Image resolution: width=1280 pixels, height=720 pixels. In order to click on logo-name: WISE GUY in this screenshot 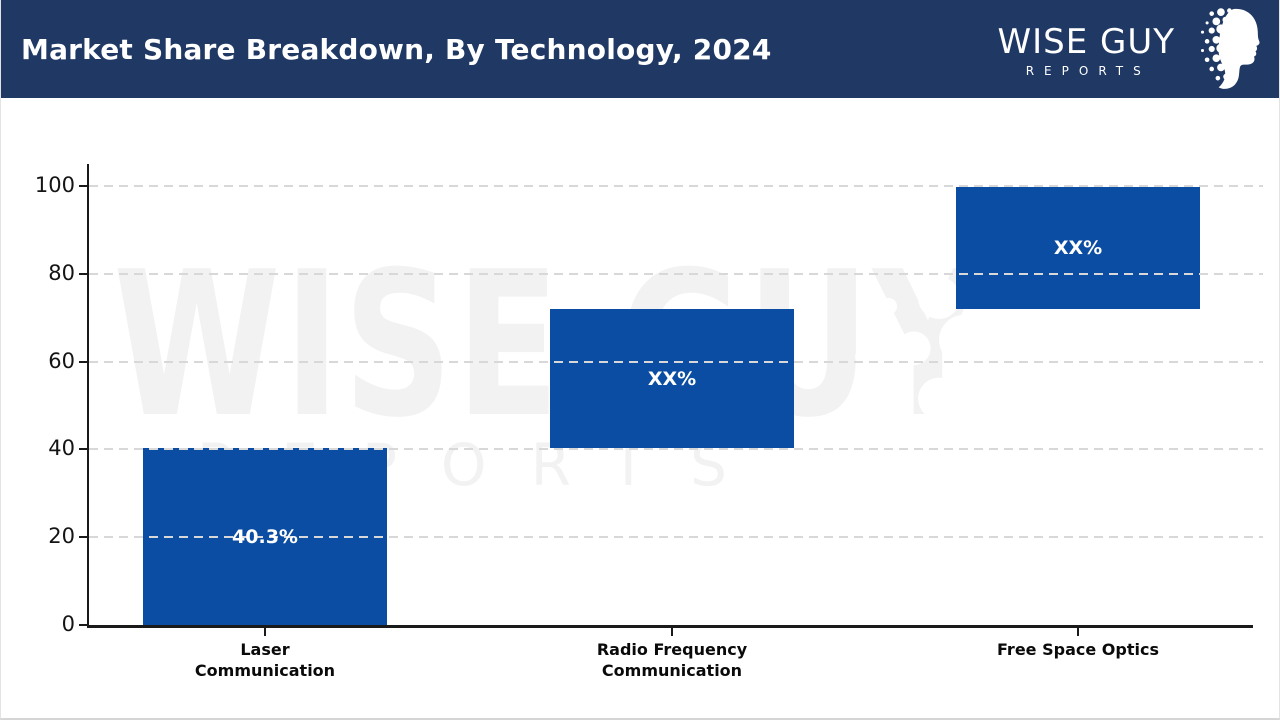, I will do `click(1086, 41)`.